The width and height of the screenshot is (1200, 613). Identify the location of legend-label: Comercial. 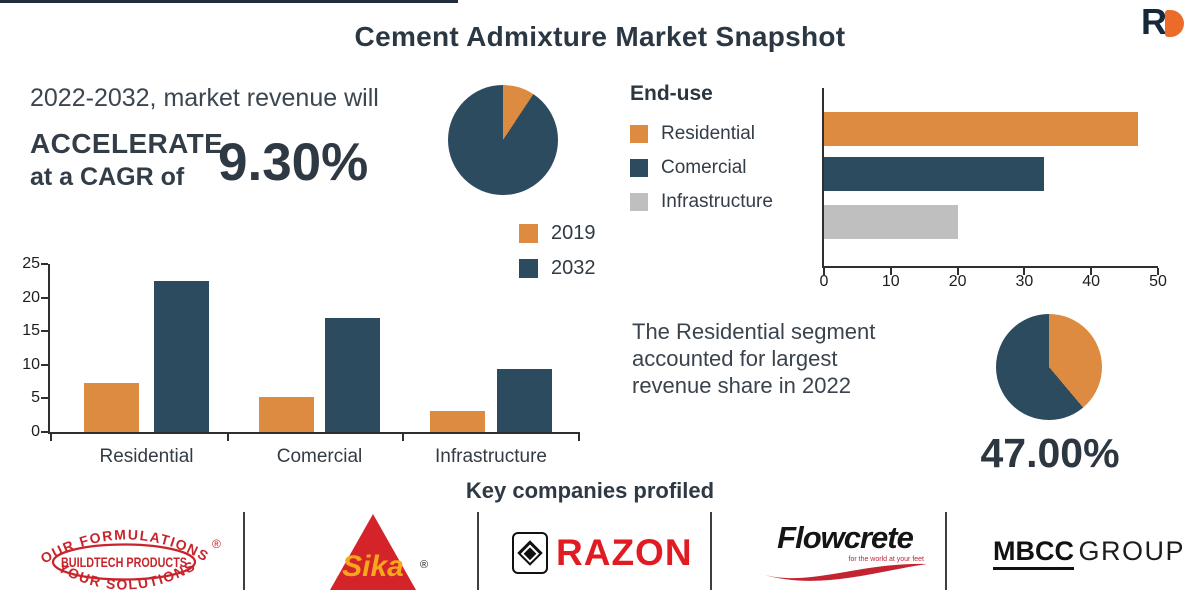
(704, 167).